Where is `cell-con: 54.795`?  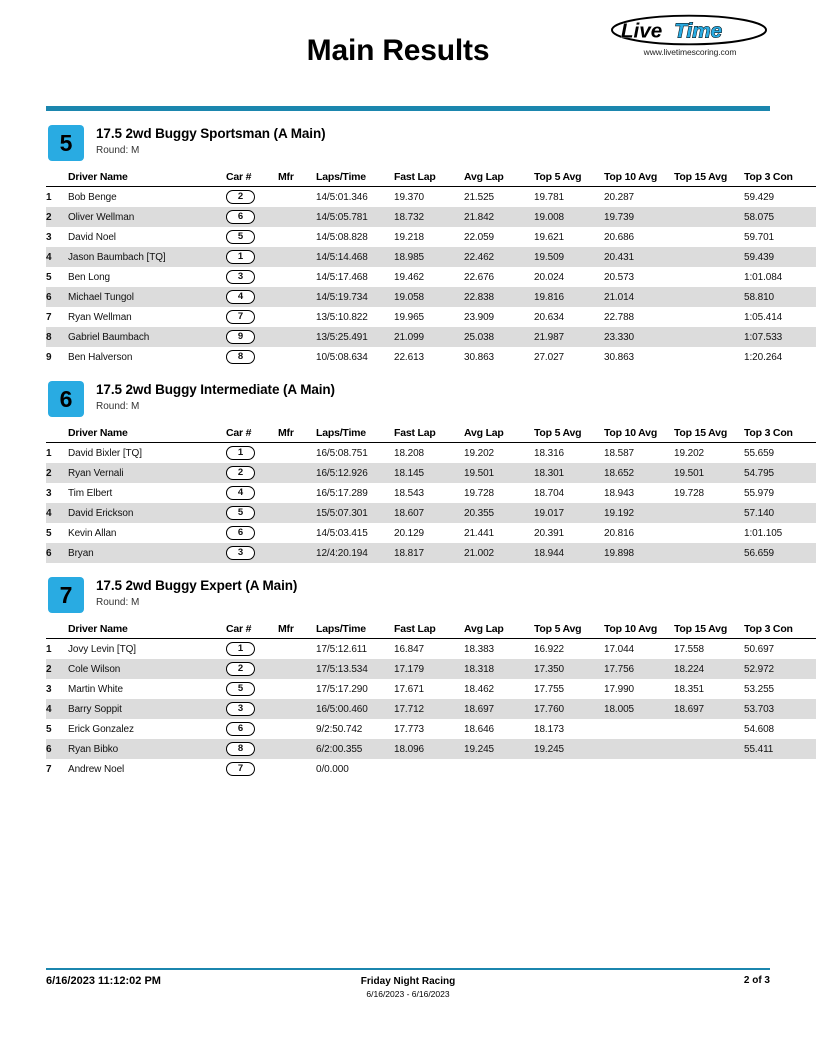 cell-con: 54.795 is located at coordinates (780, 473).